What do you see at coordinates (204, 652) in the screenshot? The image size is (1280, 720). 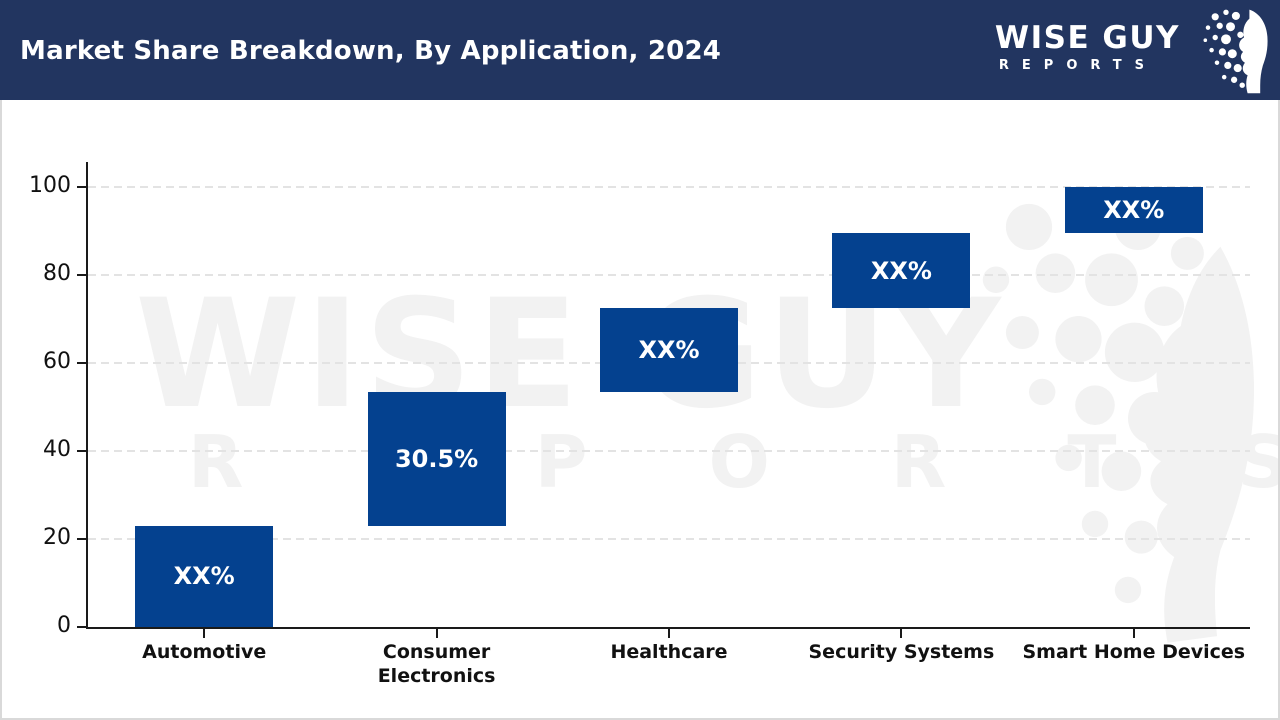 I see `x-category-label: Automotive` at bounding box center [204, 652].